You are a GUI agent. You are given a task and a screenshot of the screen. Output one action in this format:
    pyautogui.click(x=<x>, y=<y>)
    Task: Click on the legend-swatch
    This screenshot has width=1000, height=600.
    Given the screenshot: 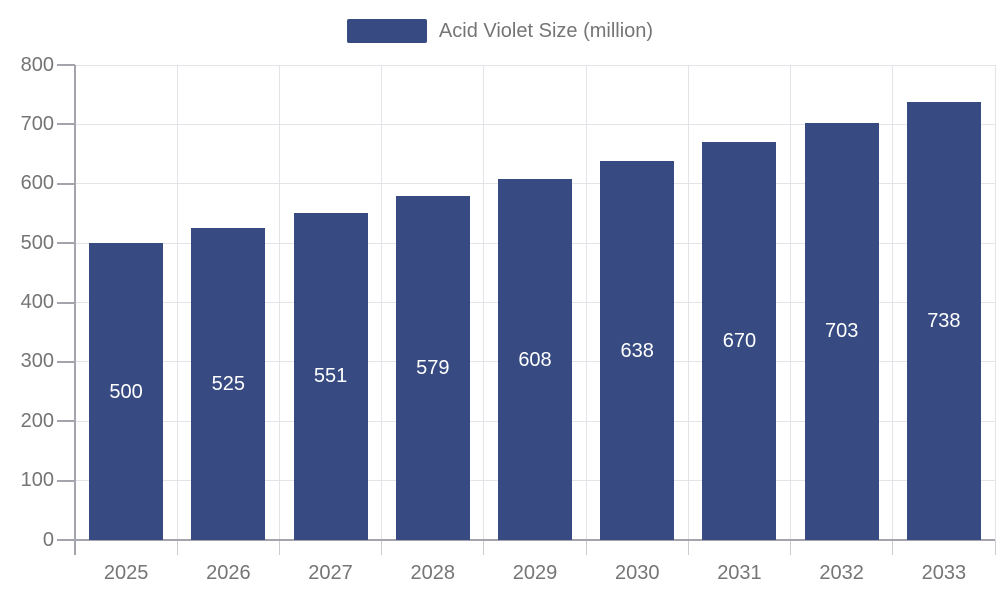 What is the action you would take?
    pyautogui.click(x=386, y=31)
    